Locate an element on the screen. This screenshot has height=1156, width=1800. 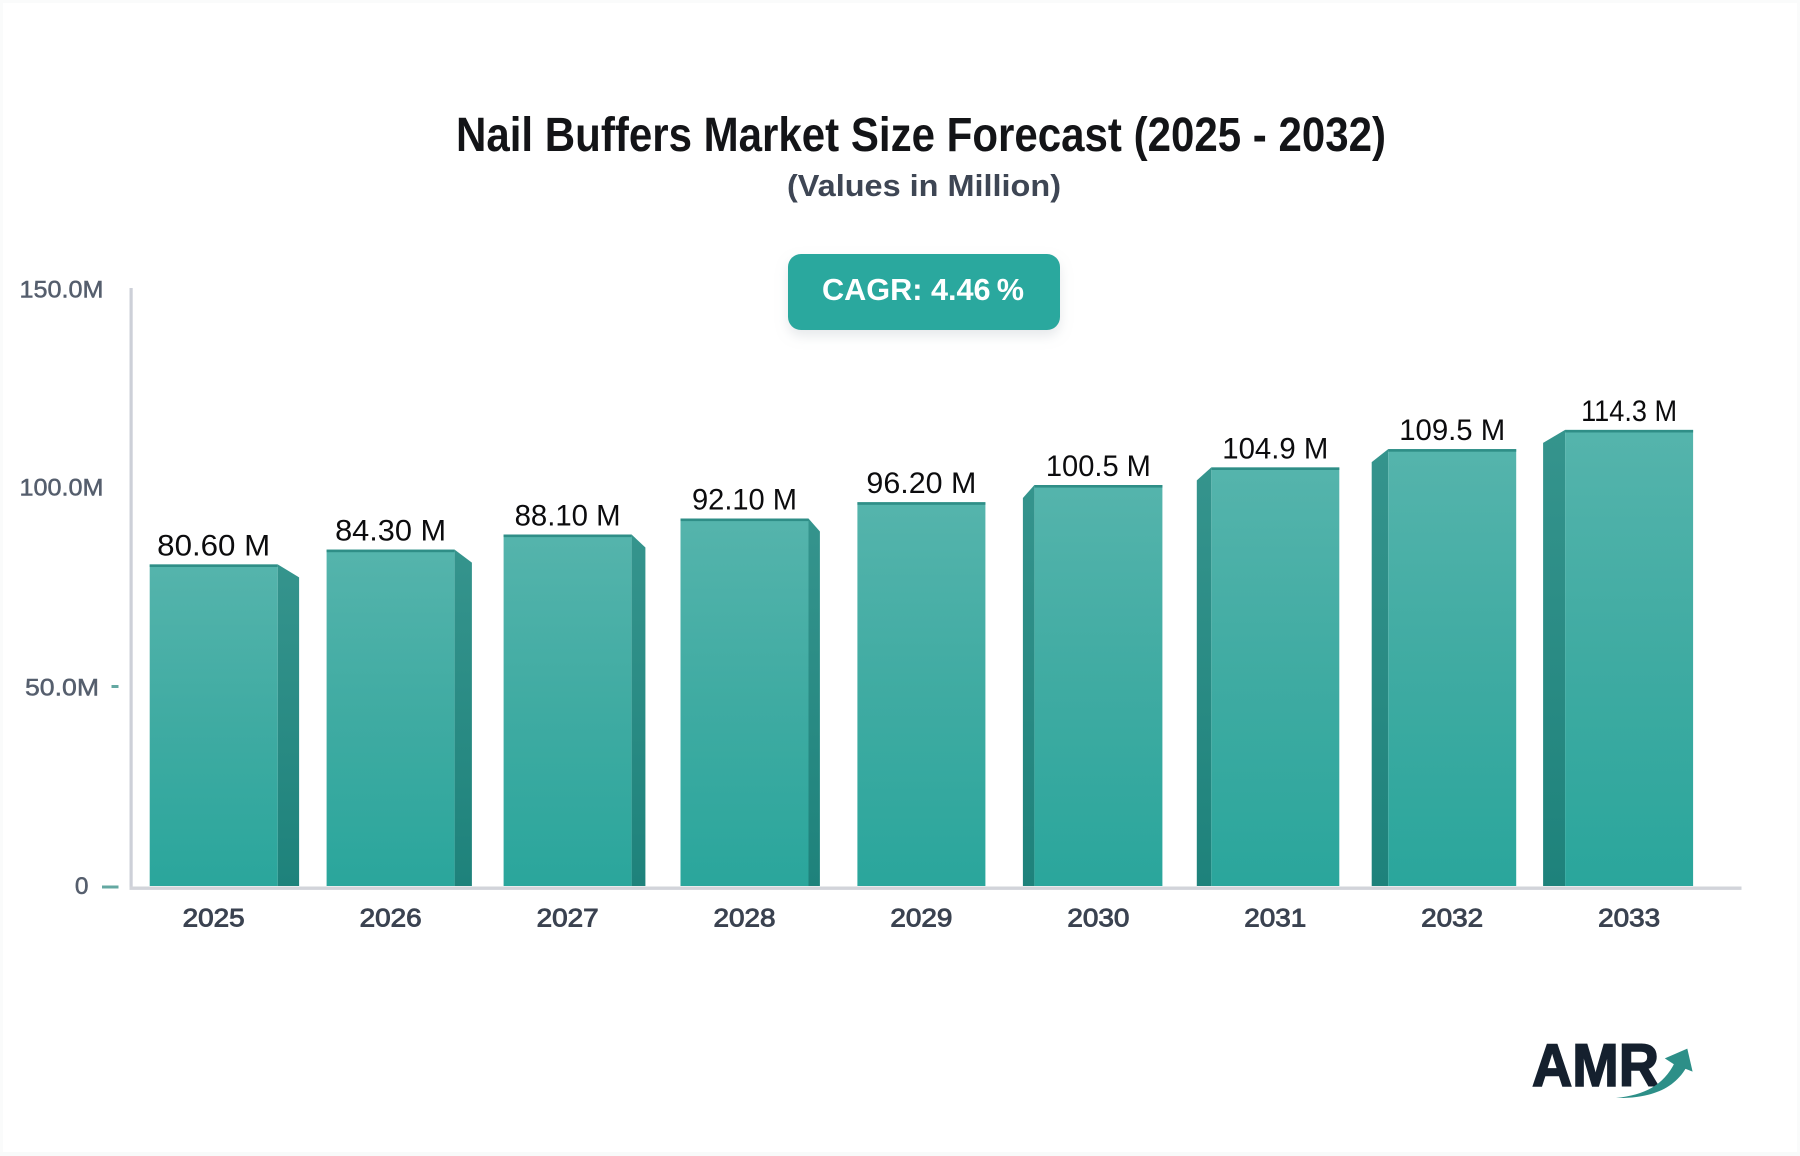
svg-text: (Values in Million) is located at coordinates (924, 185).